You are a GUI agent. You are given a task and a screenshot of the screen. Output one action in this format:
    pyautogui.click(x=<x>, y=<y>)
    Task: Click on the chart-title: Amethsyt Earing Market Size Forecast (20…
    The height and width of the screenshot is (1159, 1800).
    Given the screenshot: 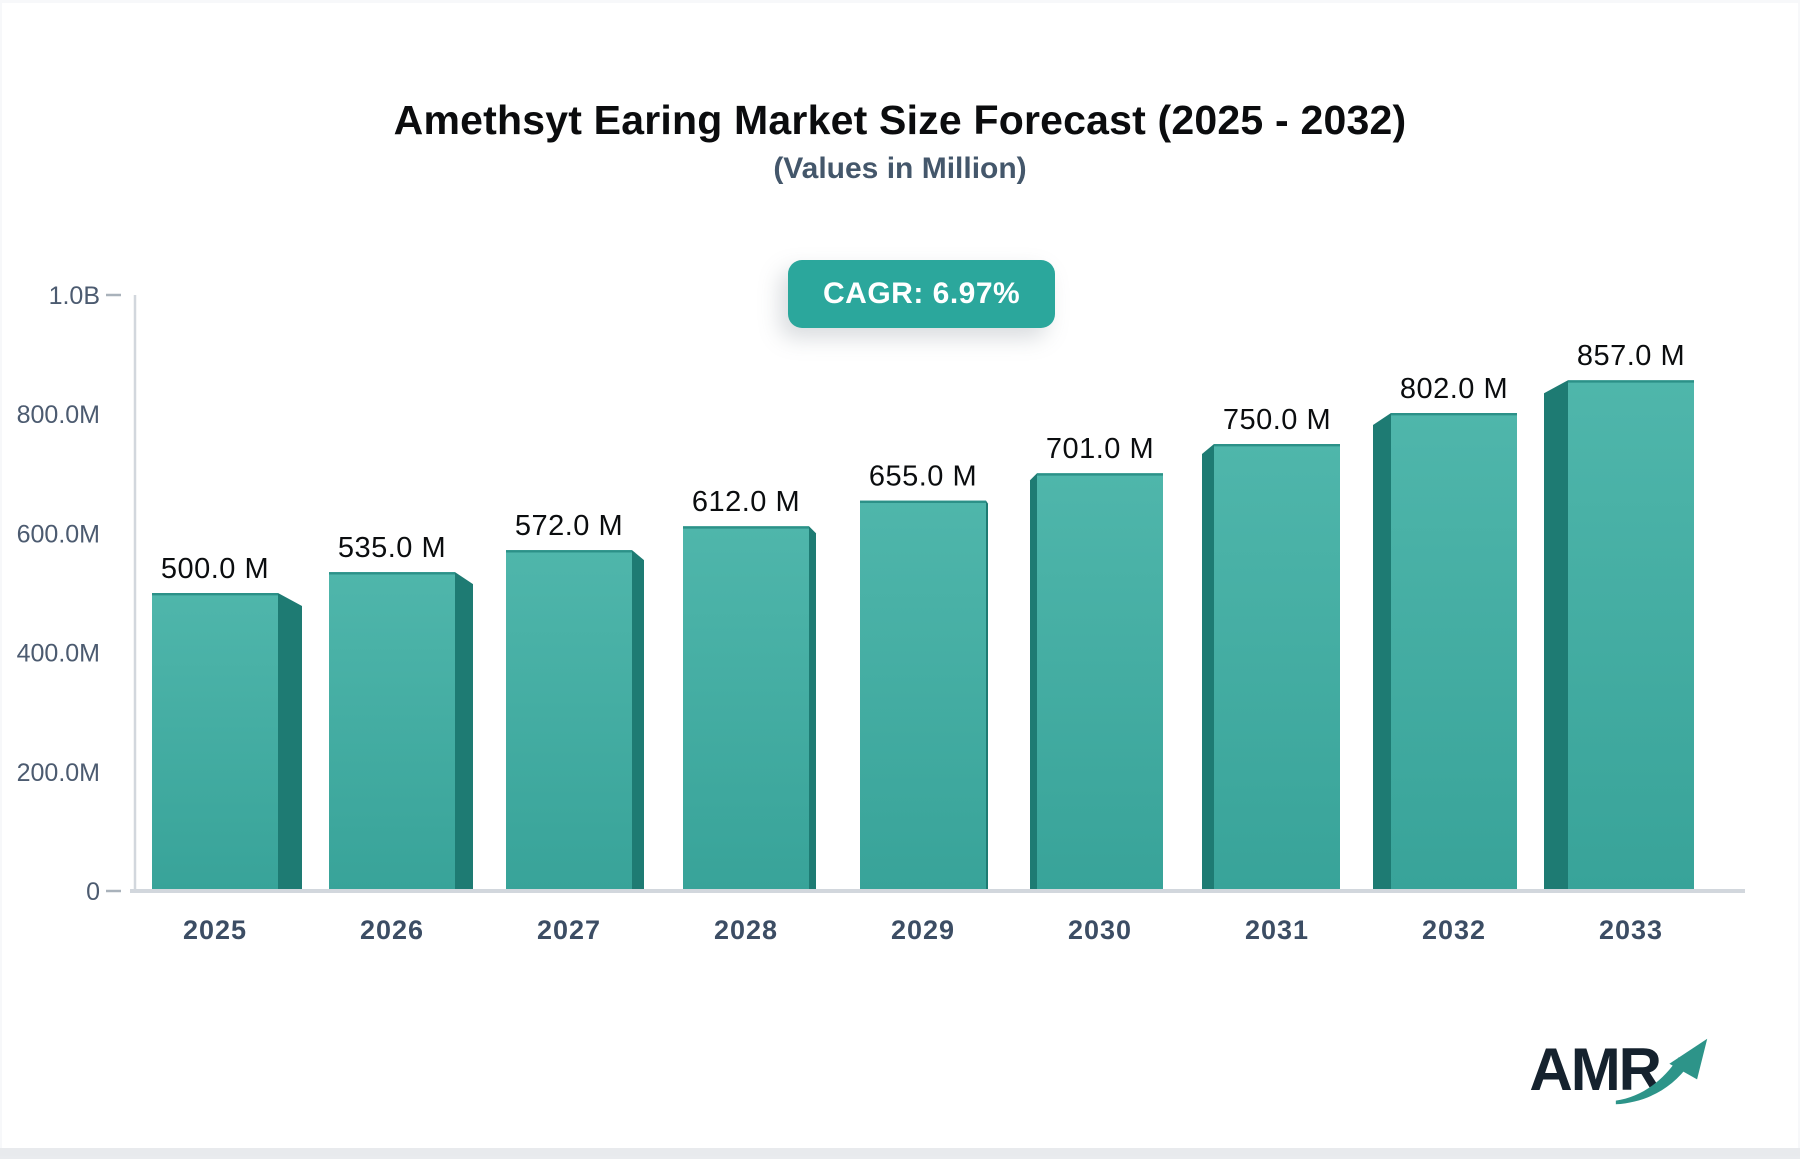 What is the action you would take?
    pyautogui.click(x=900, y=120)
    